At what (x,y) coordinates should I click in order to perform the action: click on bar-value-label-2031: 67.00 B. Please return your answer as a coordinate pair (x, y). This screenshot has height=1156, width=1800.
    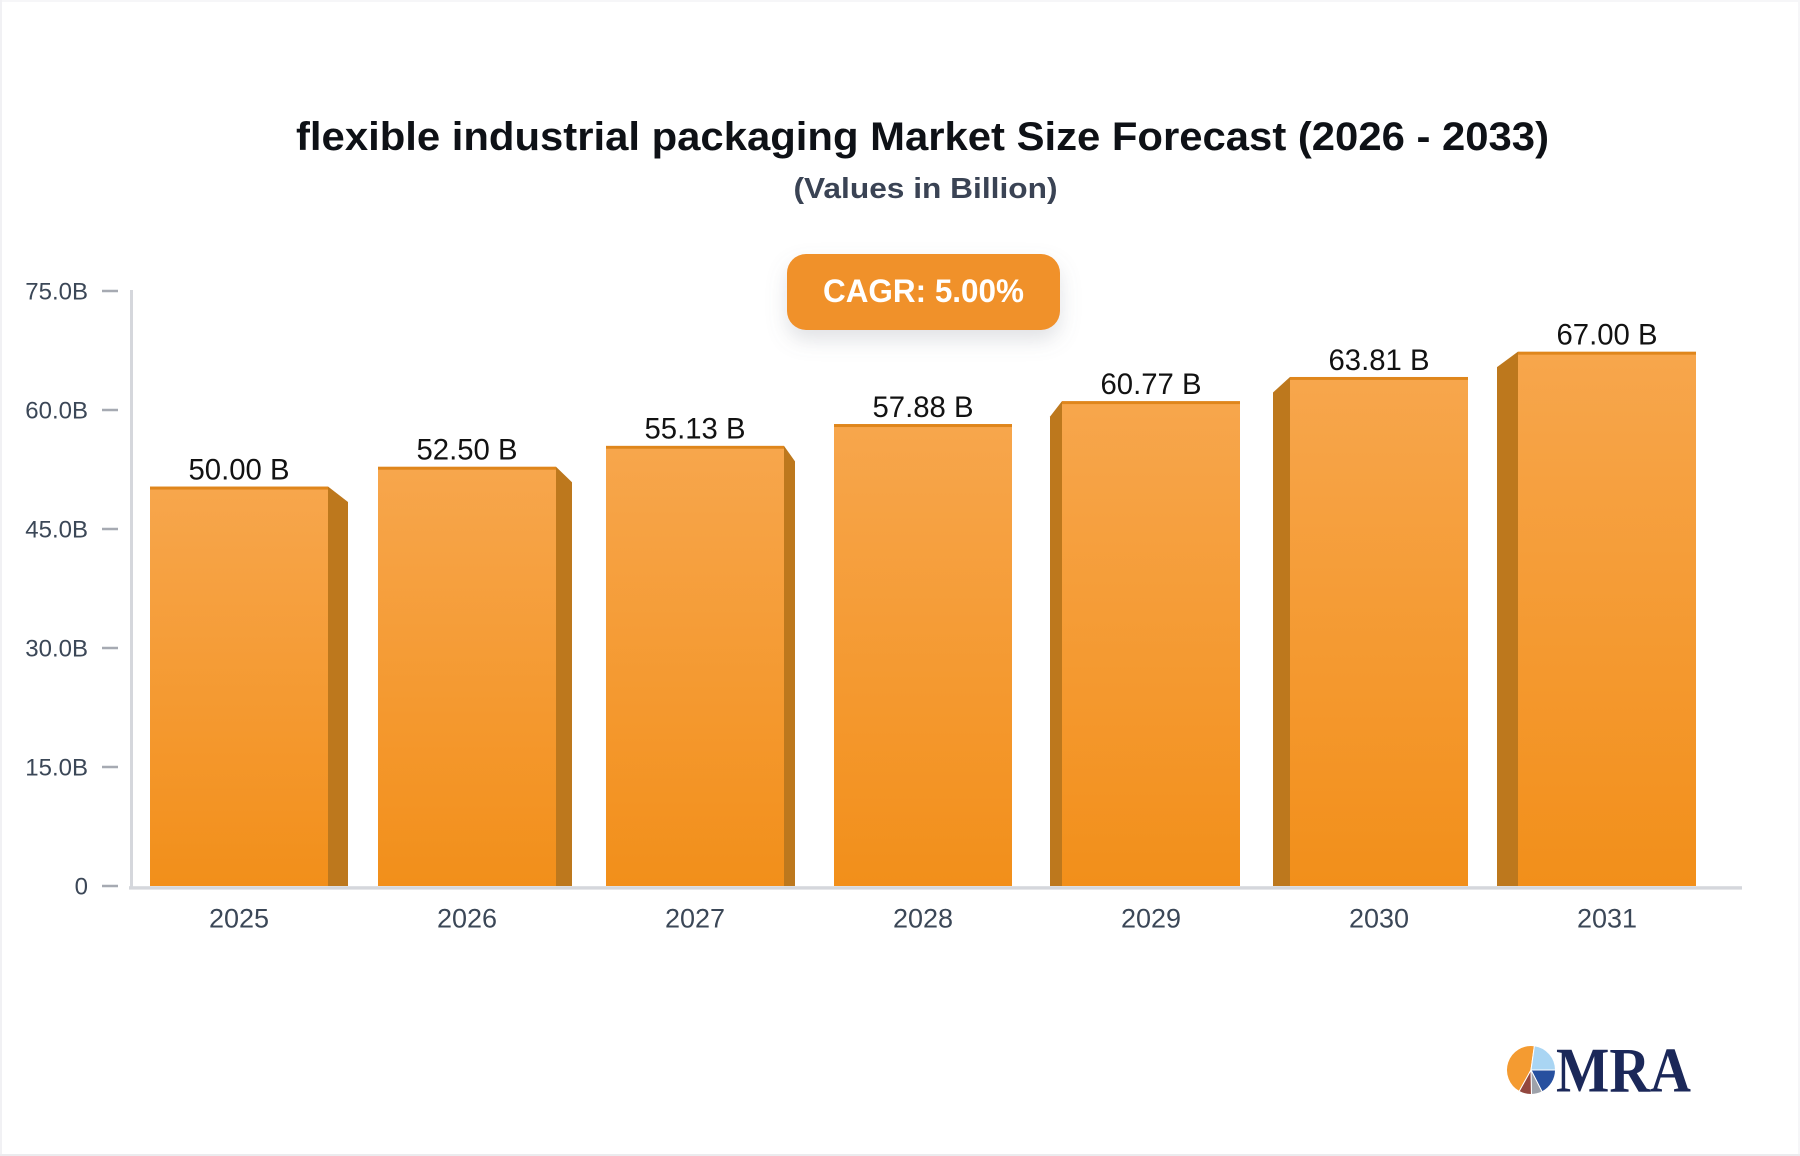
    Looking at the image, I should click on (1607, 334).